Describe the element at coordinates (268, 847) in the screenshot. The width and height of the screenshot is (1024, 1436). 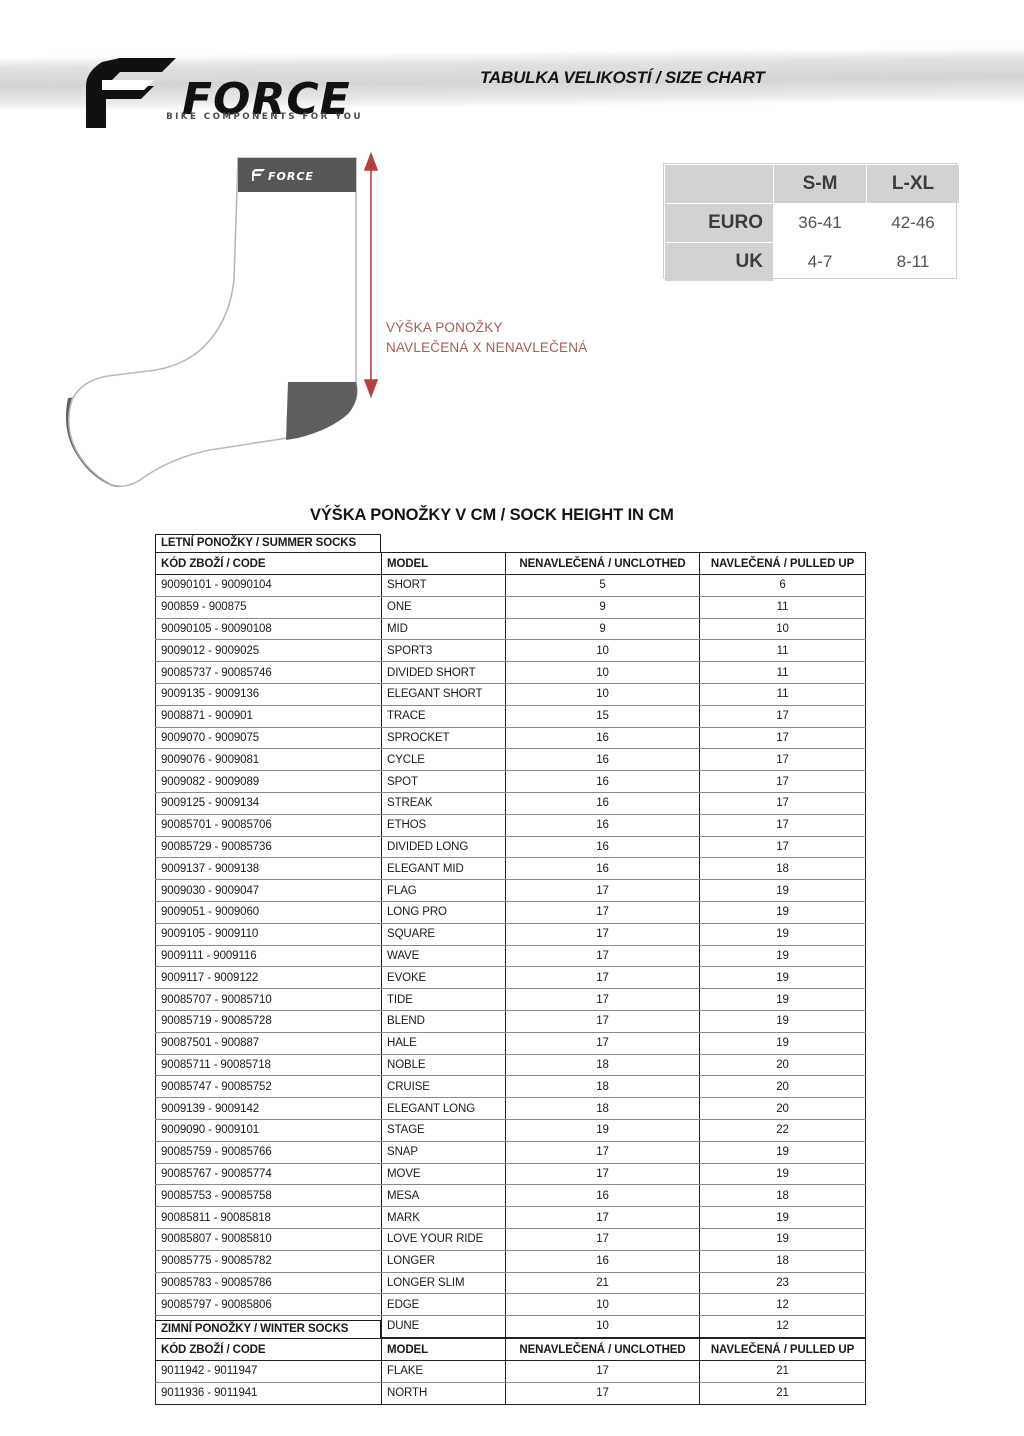
I see `cell-code: 90085729 - 90085736` at that location.